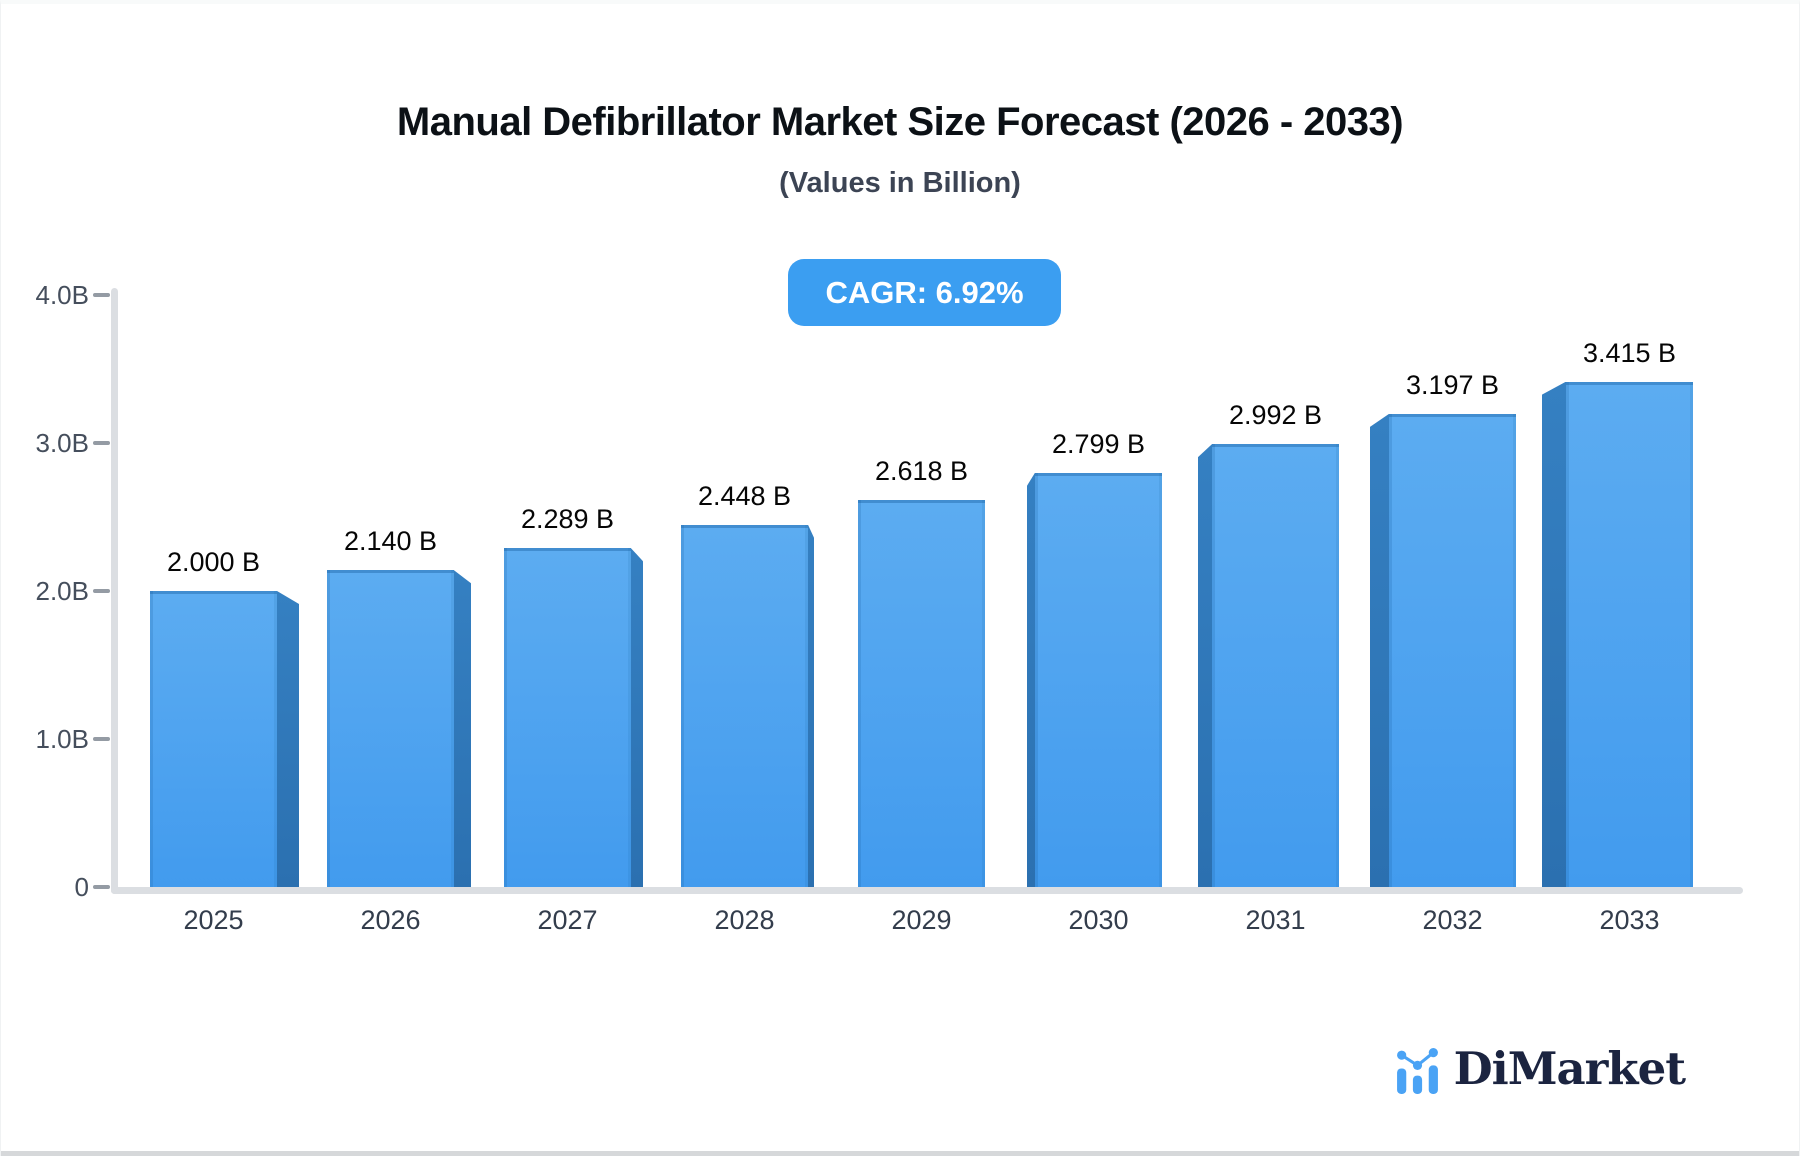 The height and width of the screenshot is (1156, 1800). What do you see at coordinates (1452, 920) in the screenshot?
I see `x-axis-label: 2032` at bounding box center [1452, 920].